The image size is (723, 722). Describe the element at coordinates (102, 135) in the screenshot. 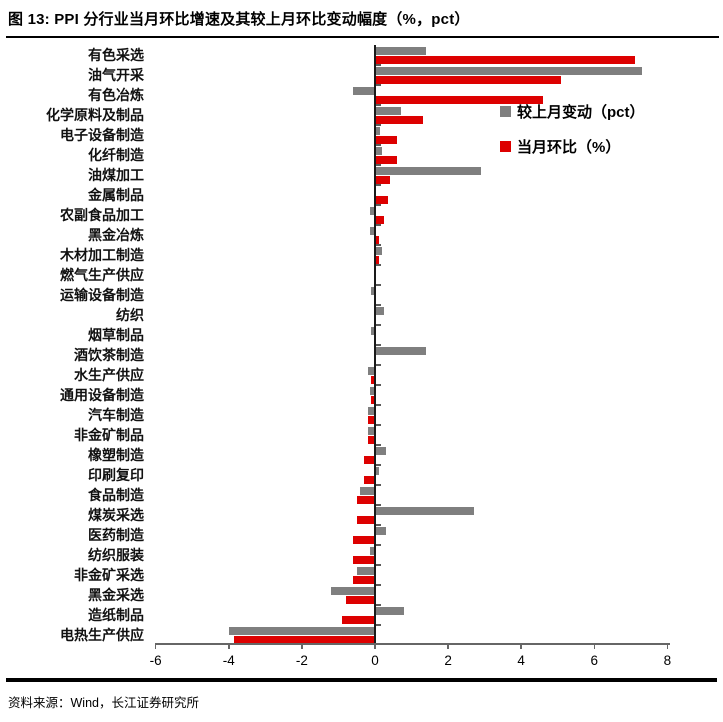

I see `category-label: 电子设备制造` at that location.